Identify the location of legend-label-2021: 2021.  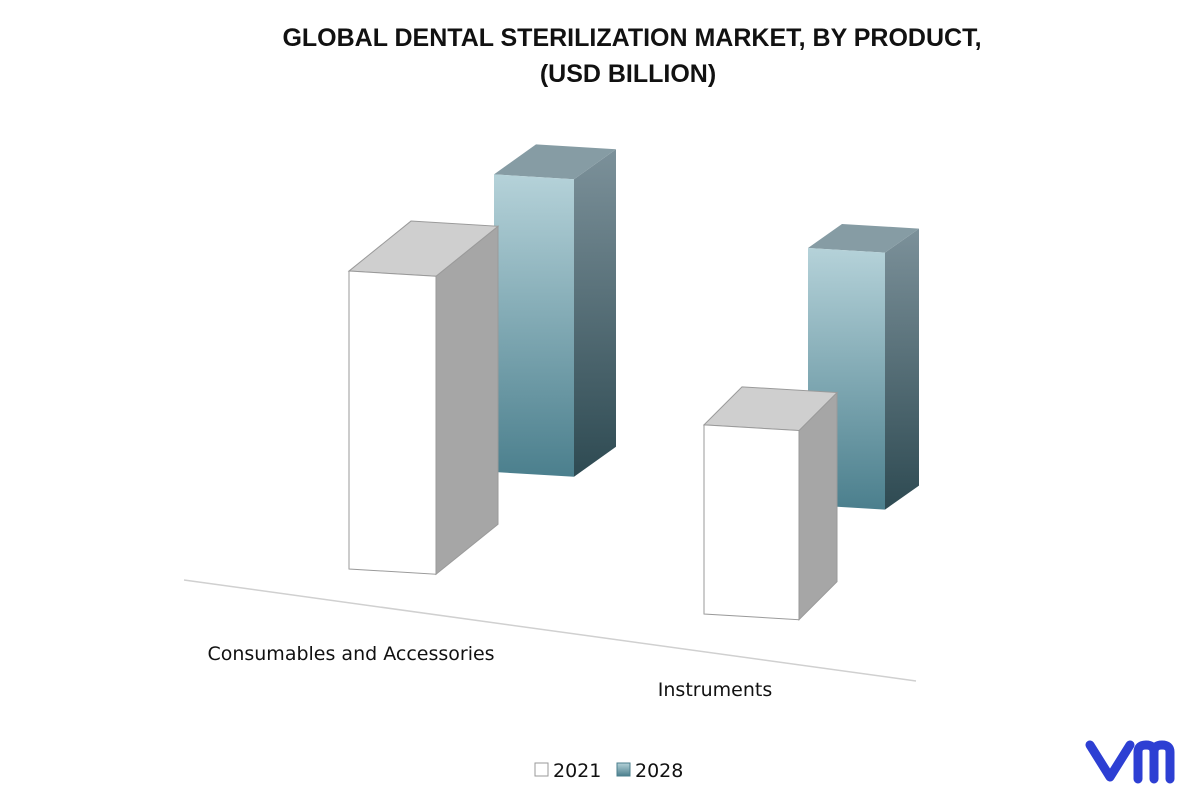
(577, 771).